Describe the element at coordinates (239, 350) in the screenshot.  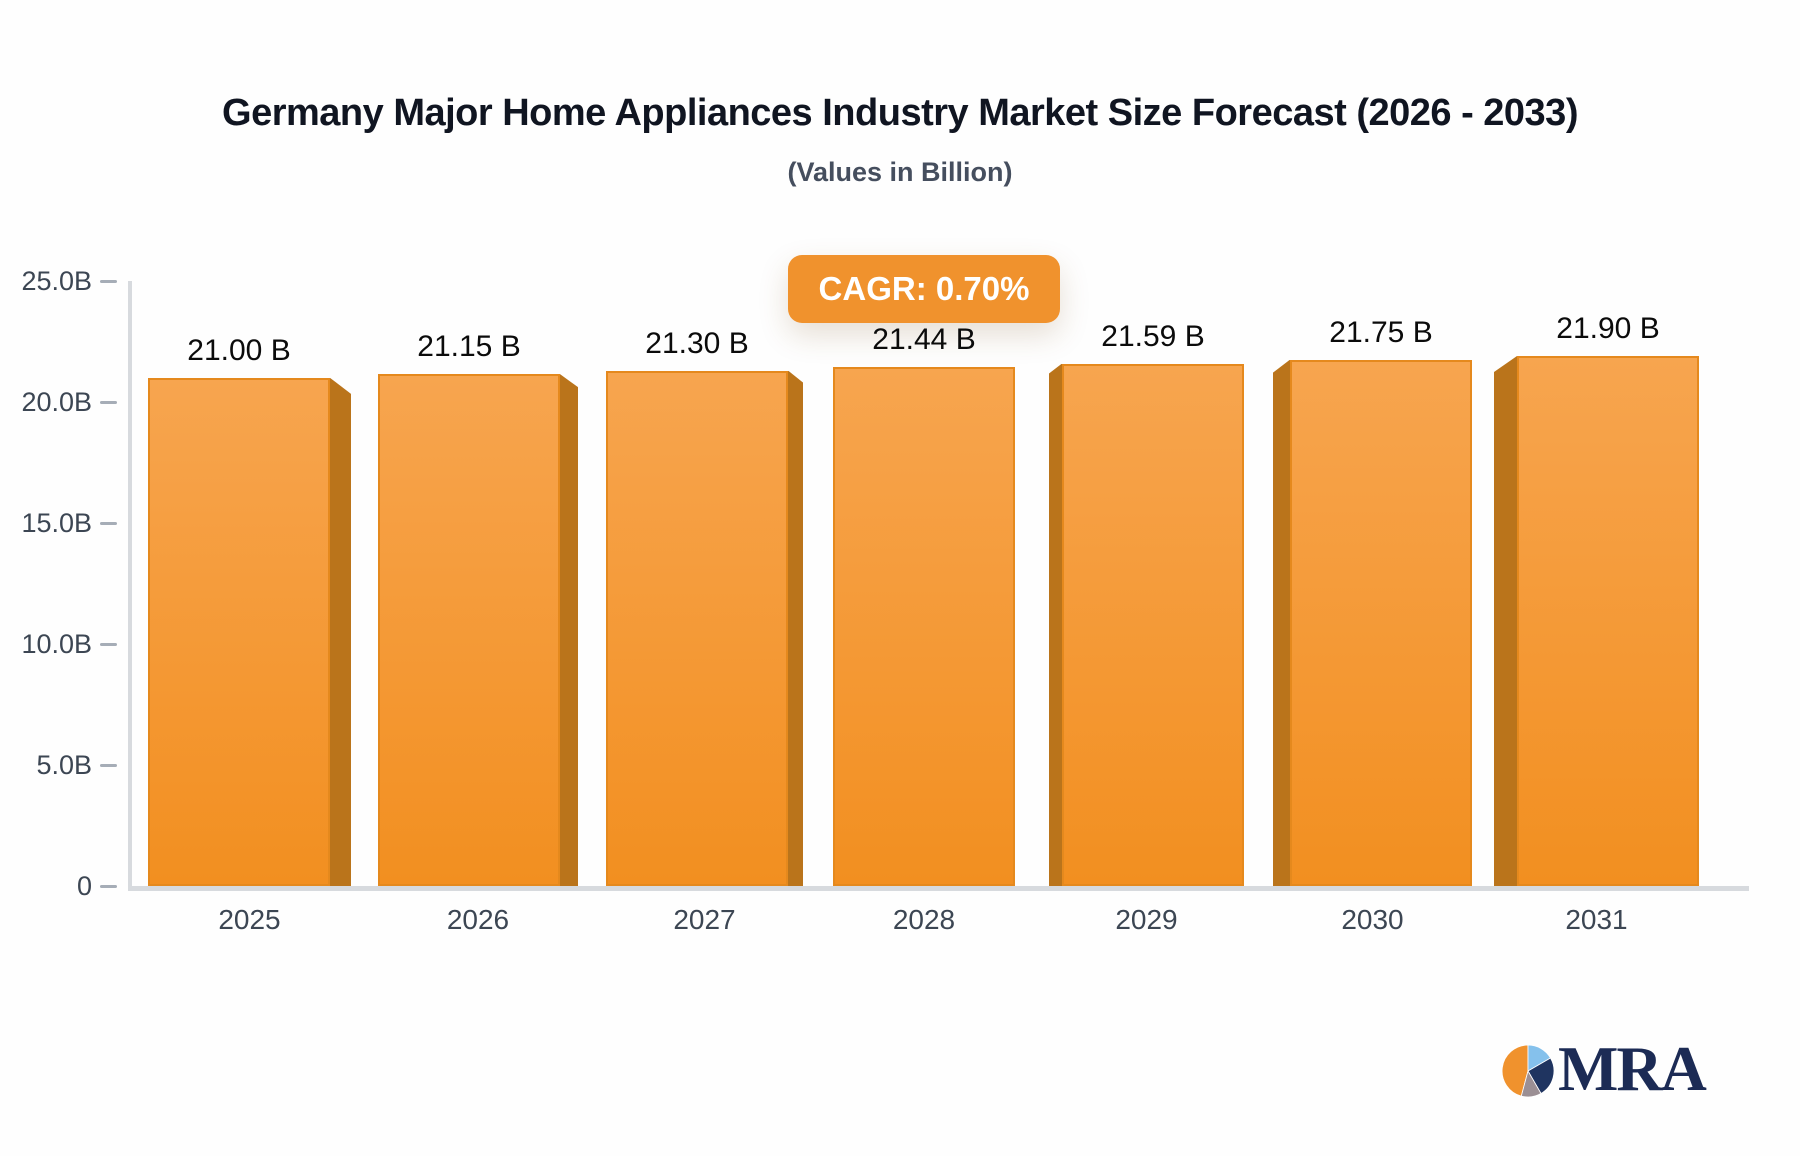
I see `bar-value-label: 21.00 B` at that location.